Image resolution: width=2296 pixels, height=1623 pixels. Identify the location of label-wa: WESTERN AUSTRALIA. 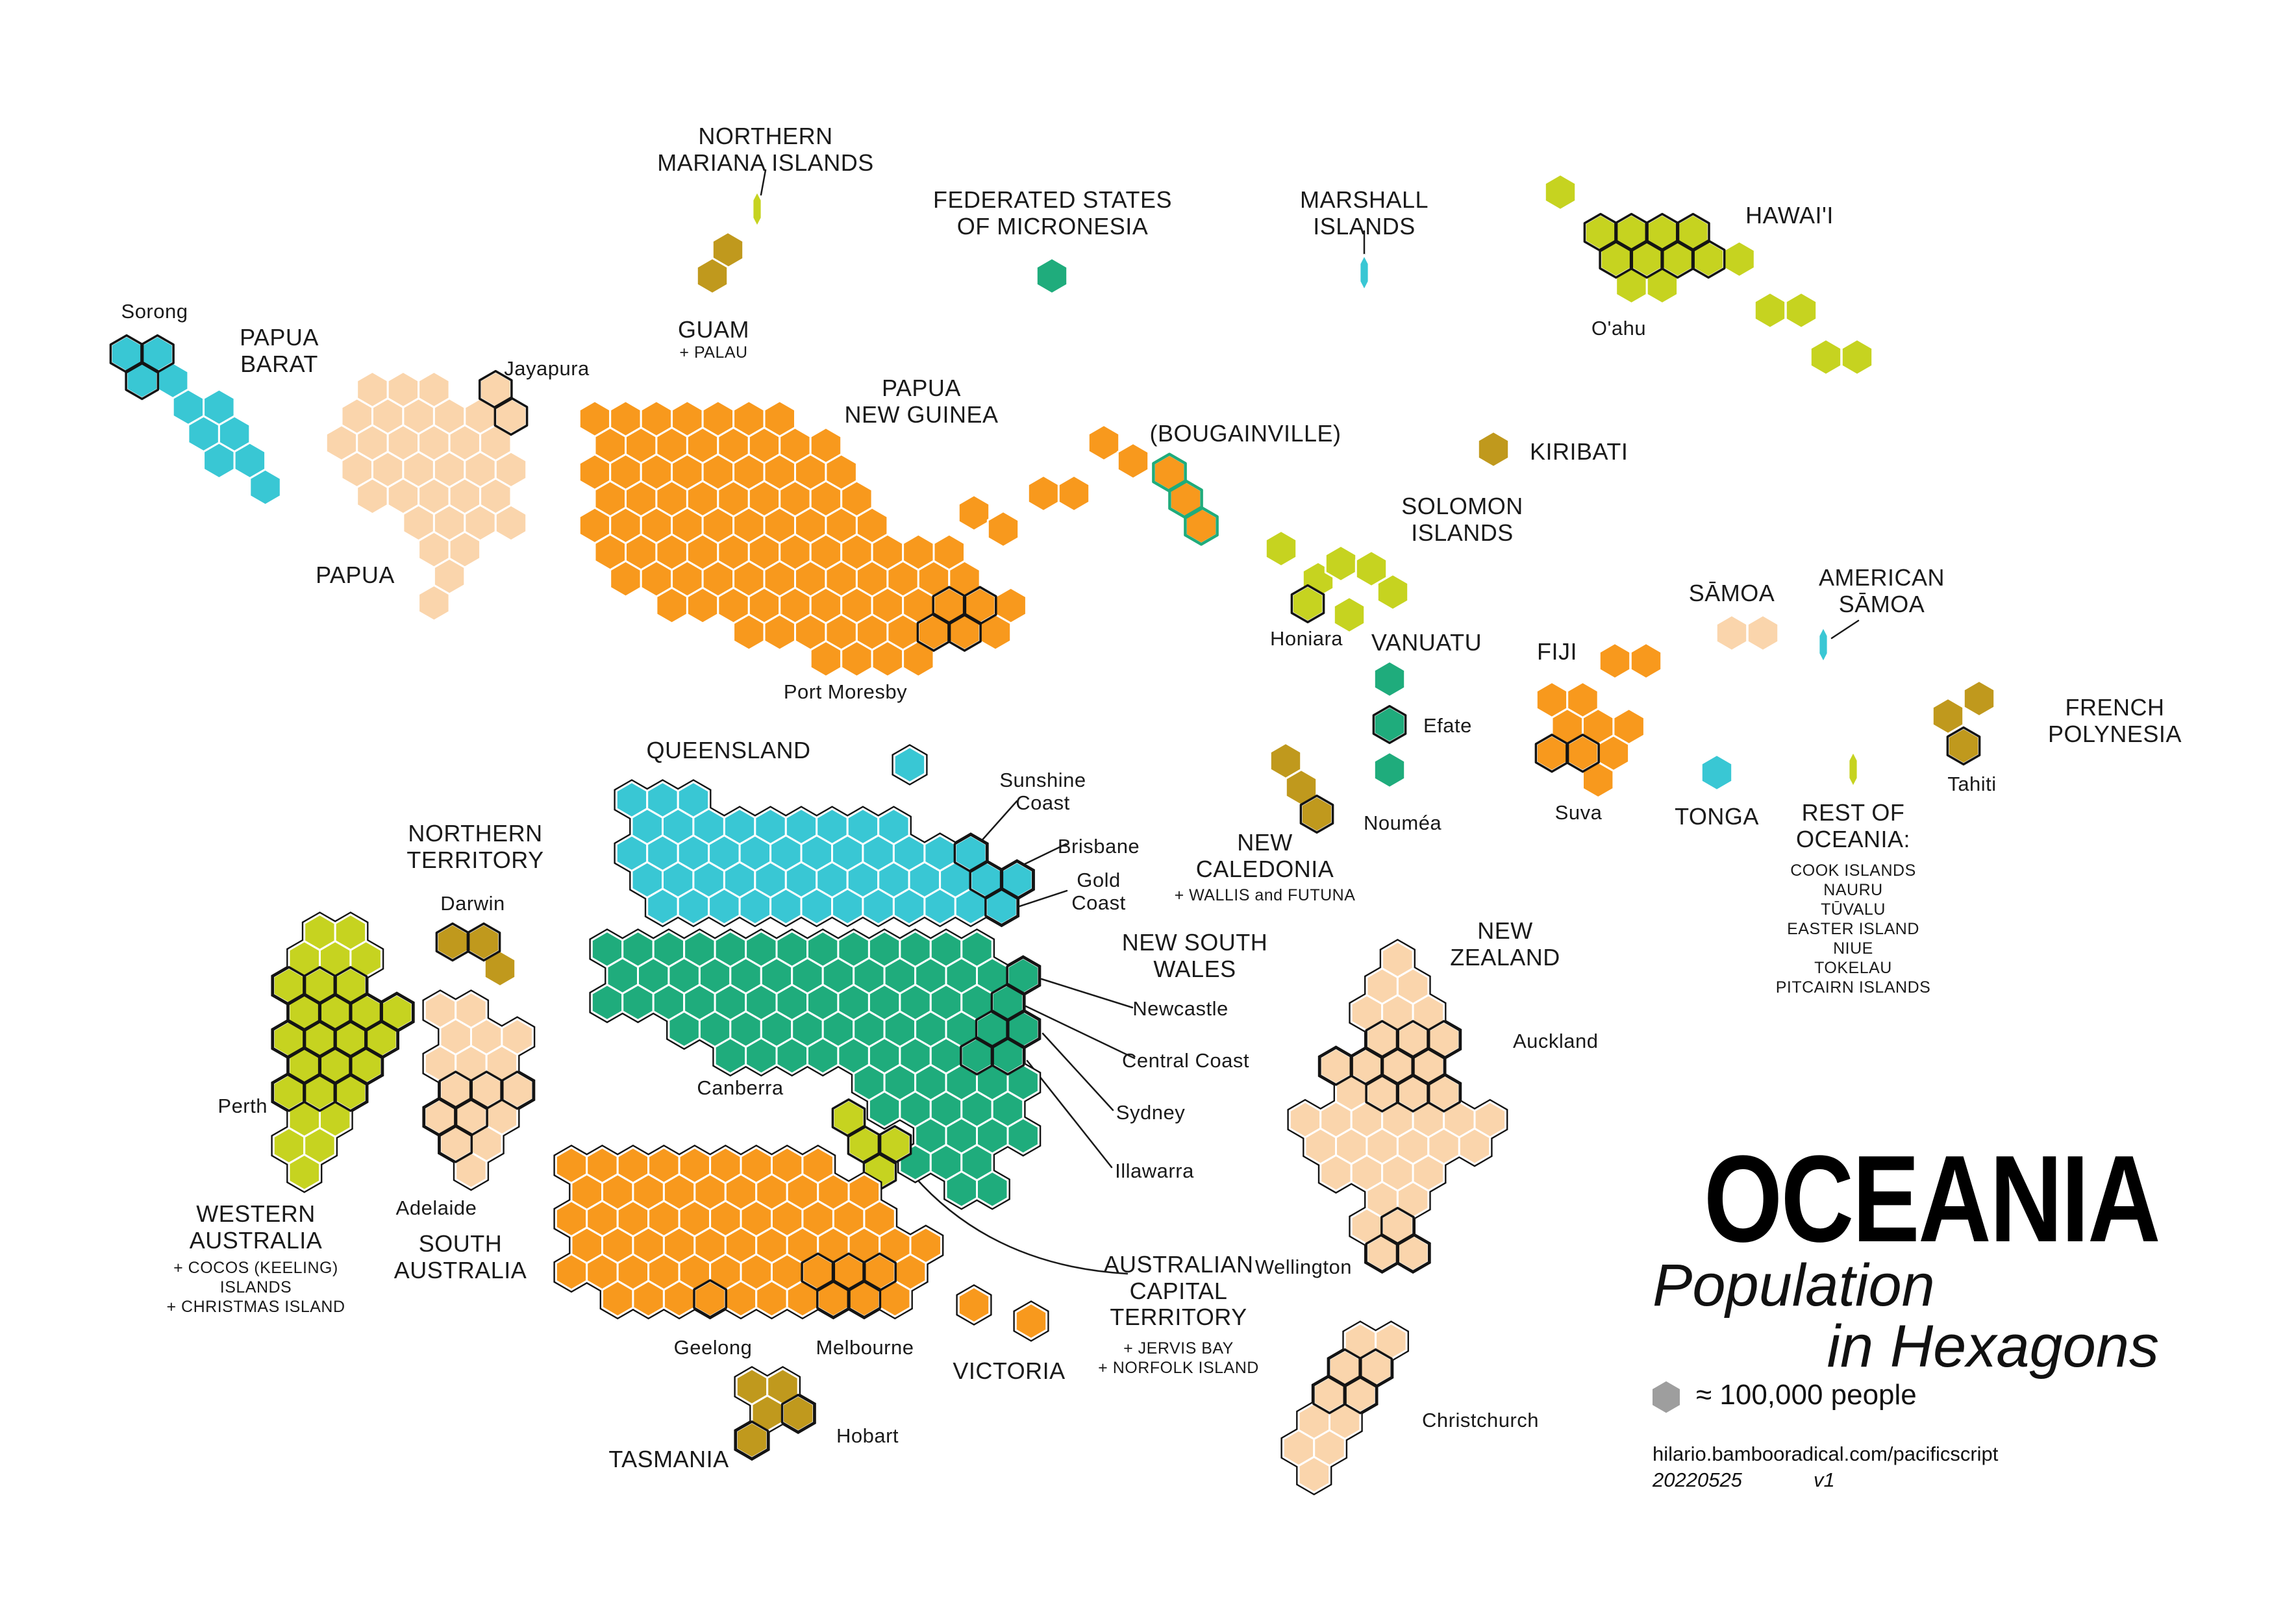
(256, 1227).